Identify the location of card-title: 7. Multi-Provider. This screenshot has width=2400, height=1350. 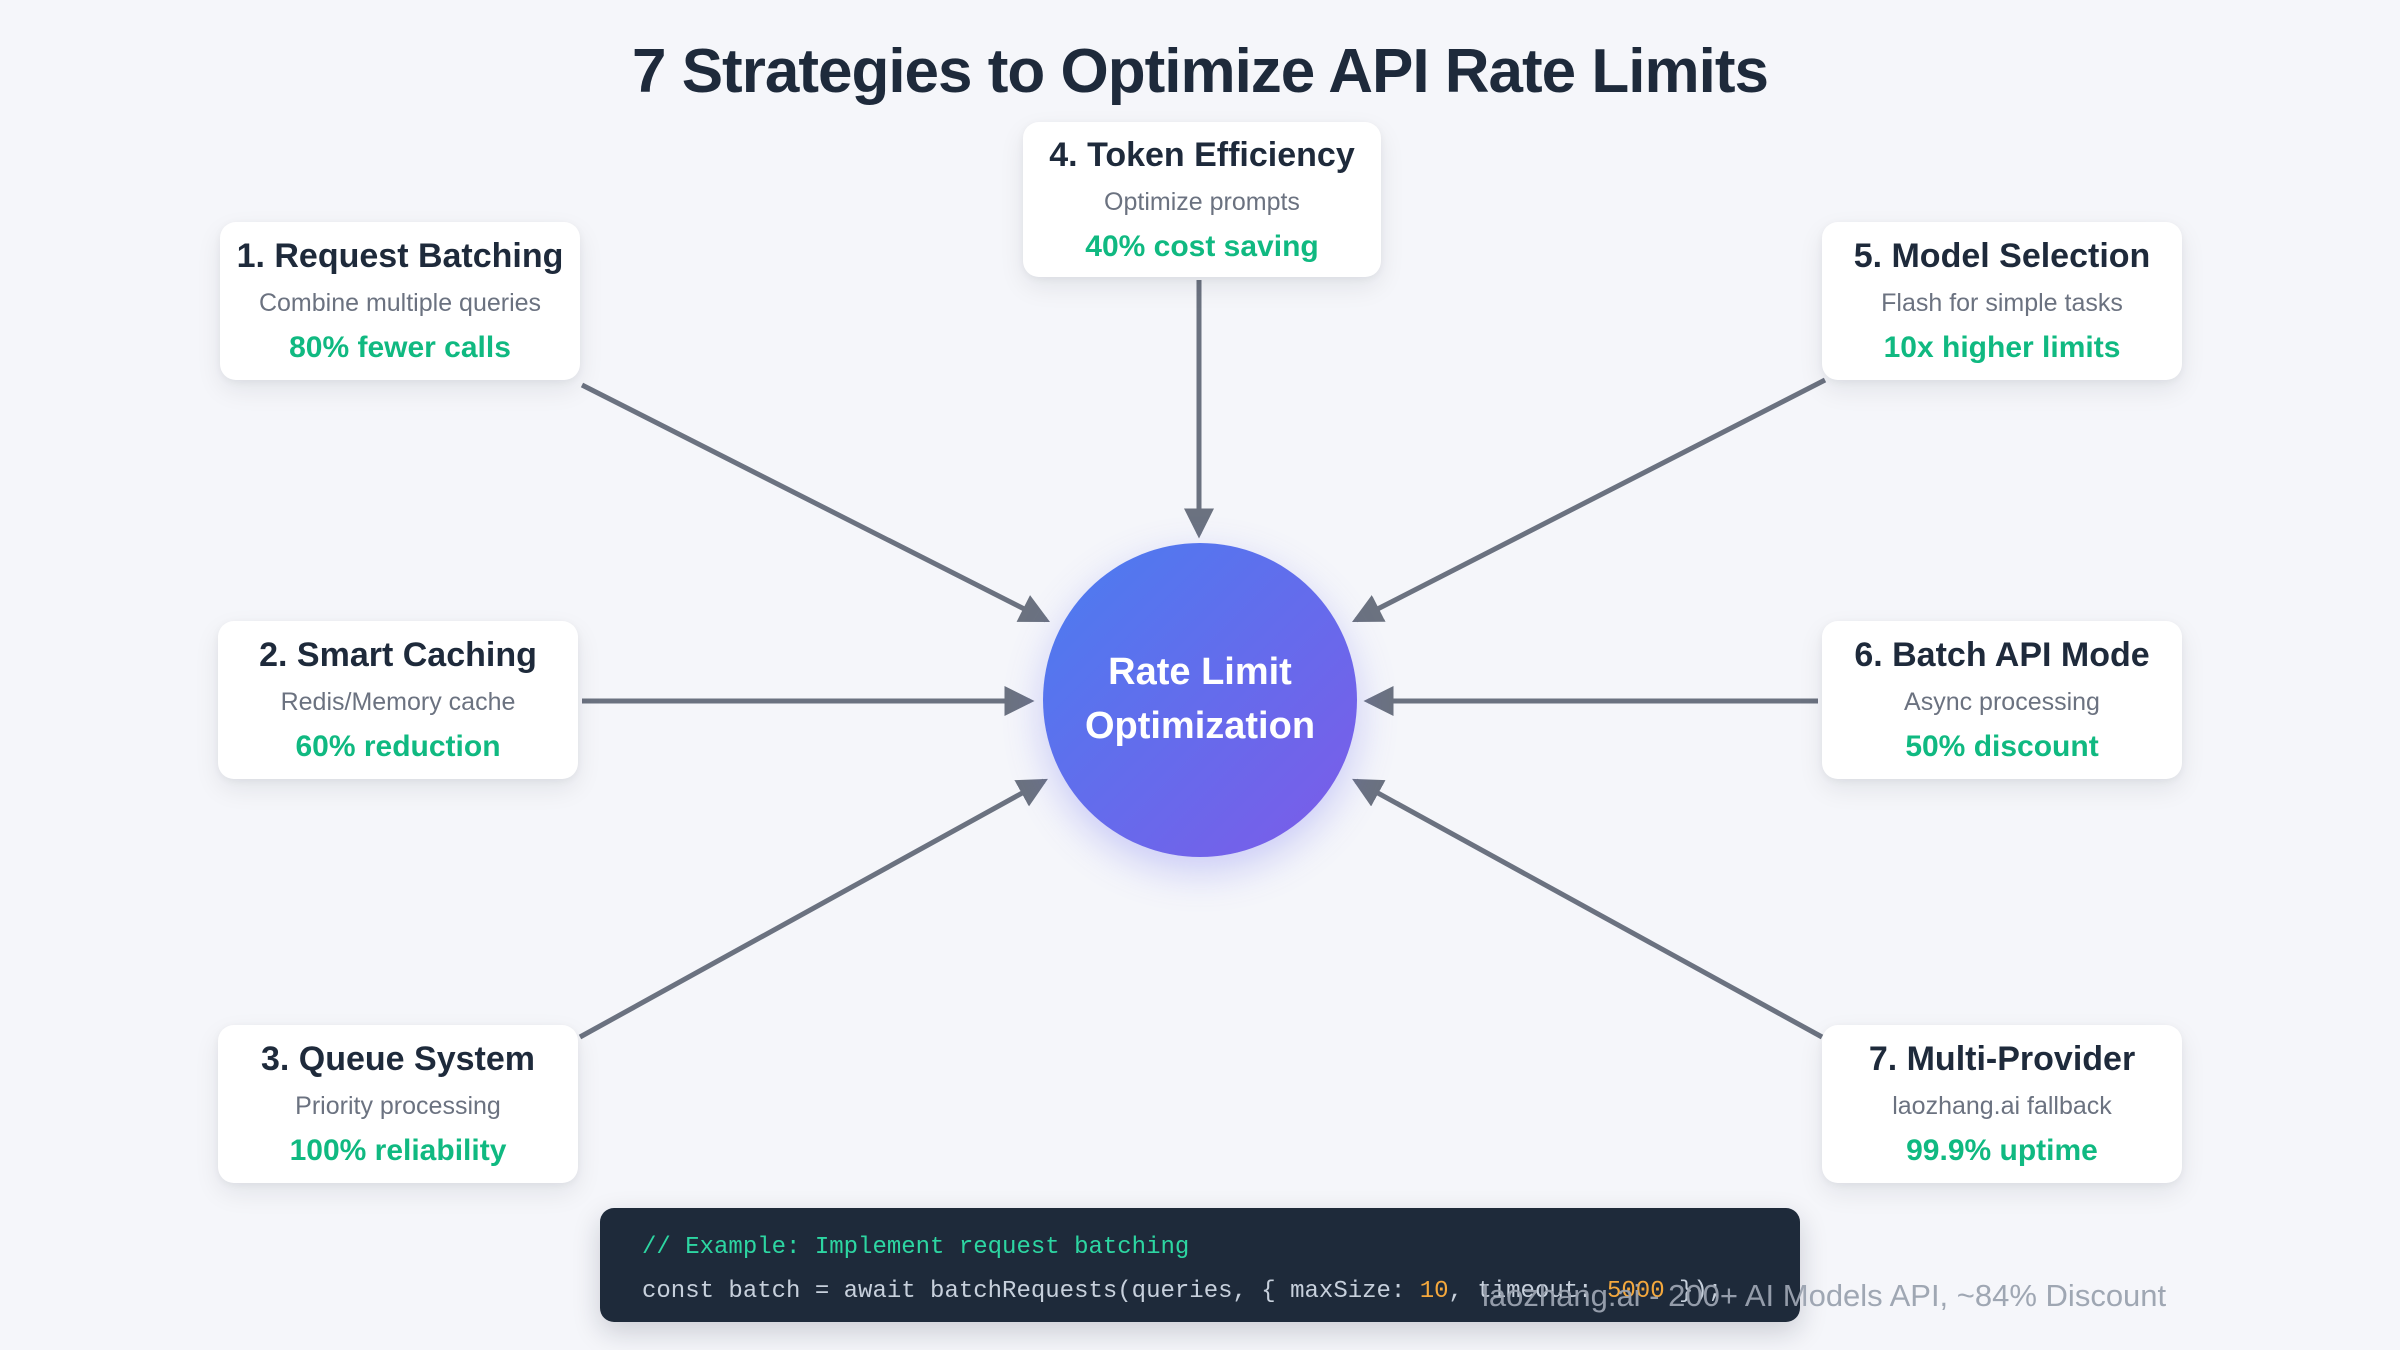
(2002, 1059).